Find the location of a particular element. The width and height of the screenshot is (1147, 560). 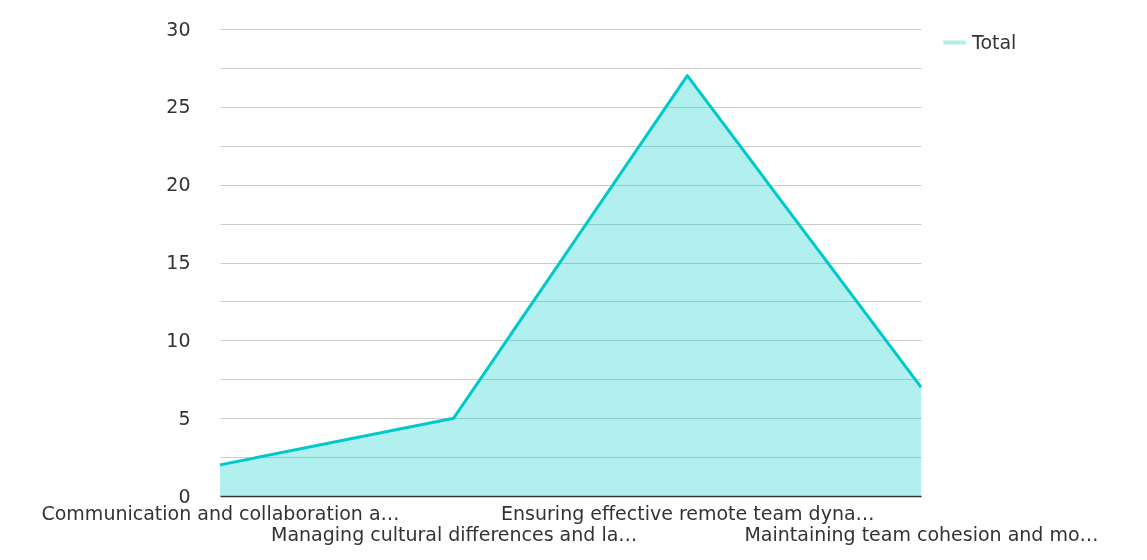

y-tick-label: 5 is located at coordinates (184, 417).